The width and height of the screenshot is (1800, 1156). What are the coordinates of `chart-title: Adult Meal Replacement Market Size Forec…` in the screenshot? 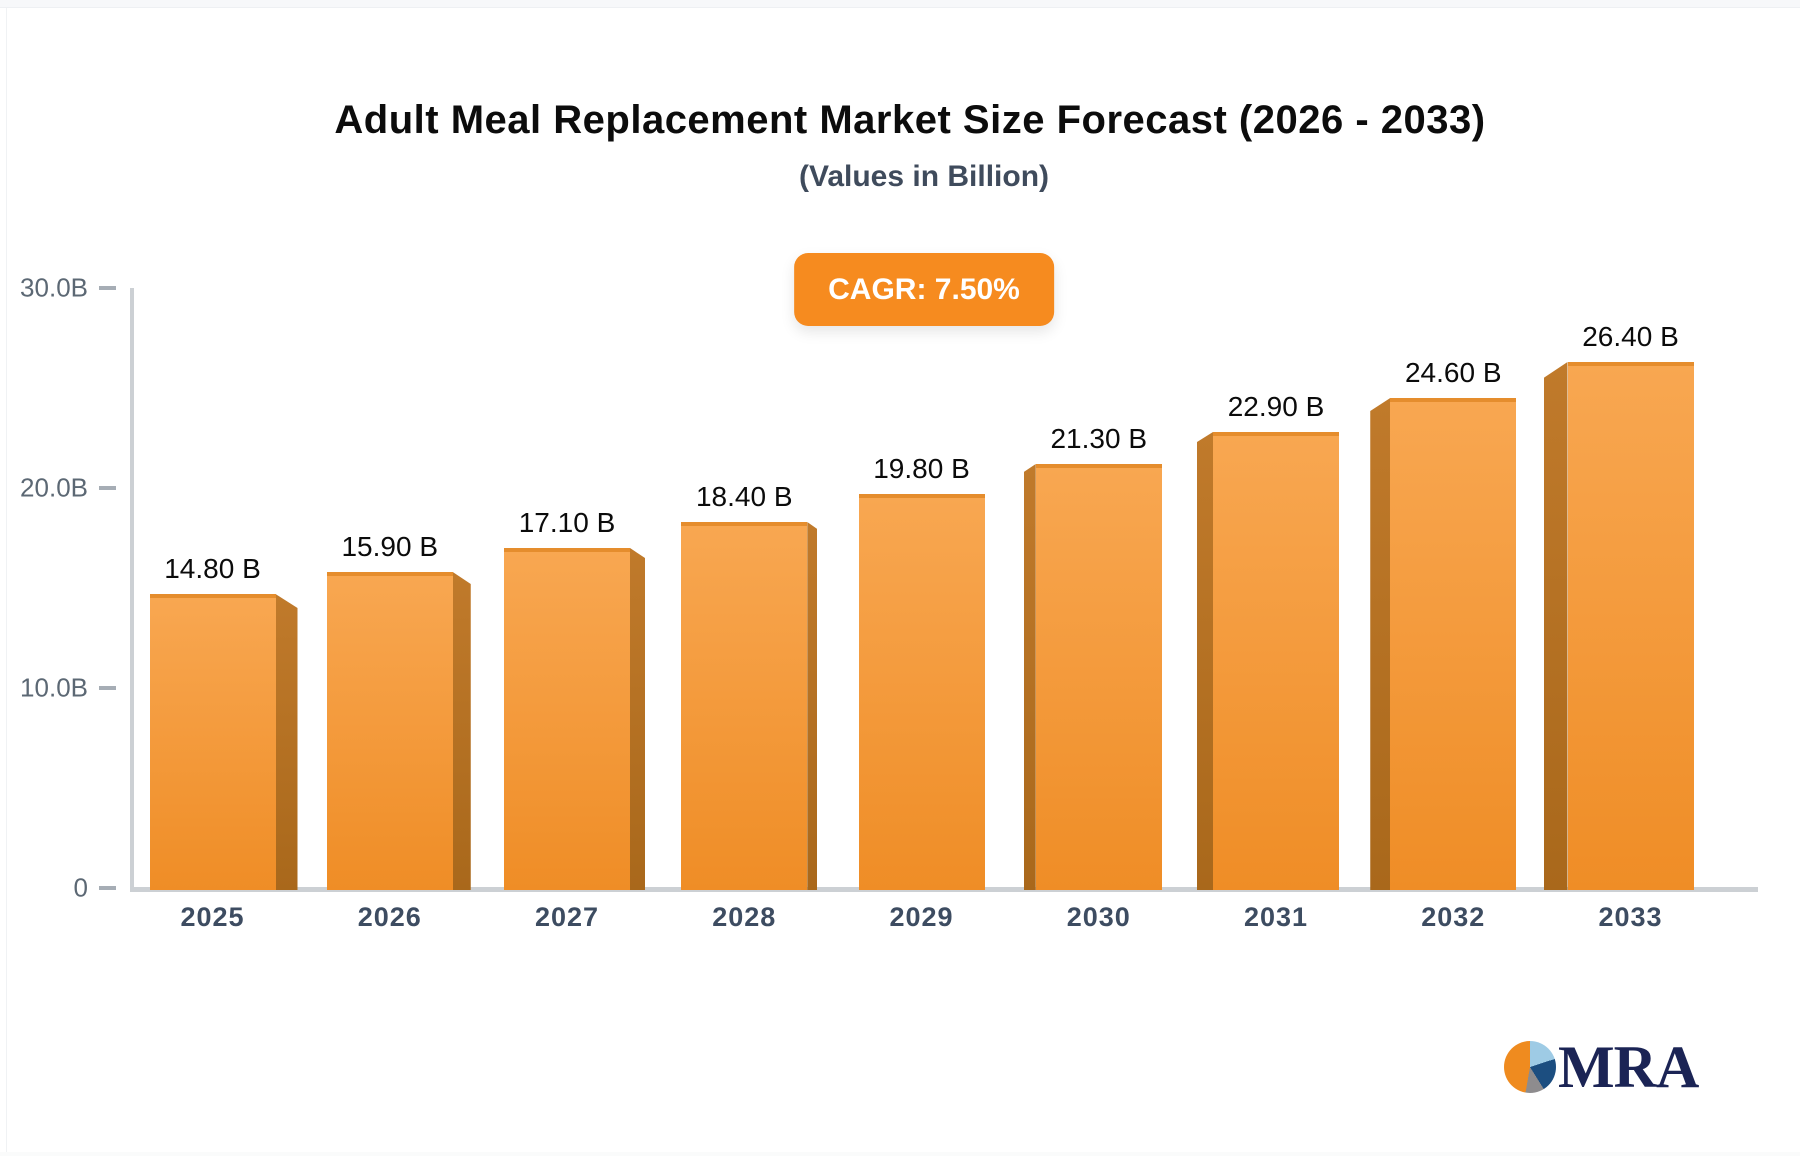 It's located at (910, 120).